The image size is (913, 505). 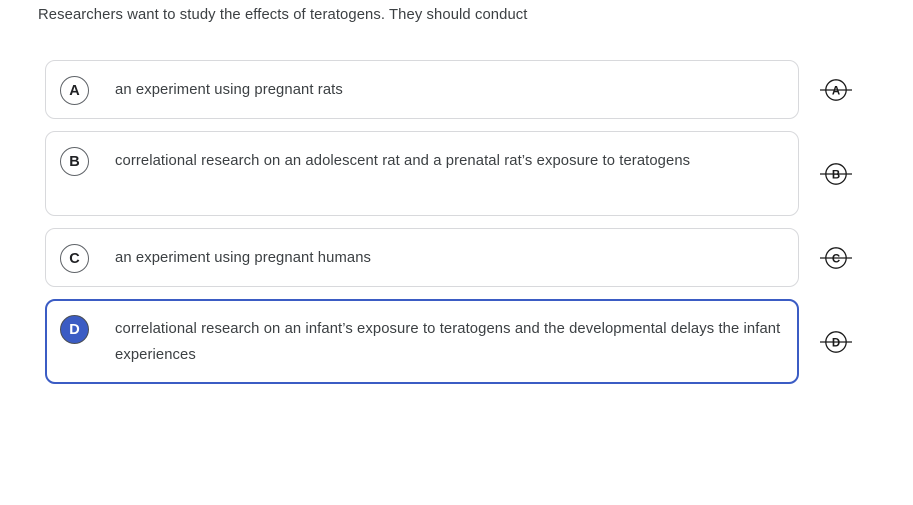 I want to click on option-letter-badge-a: A, so click(x=74, y=90).